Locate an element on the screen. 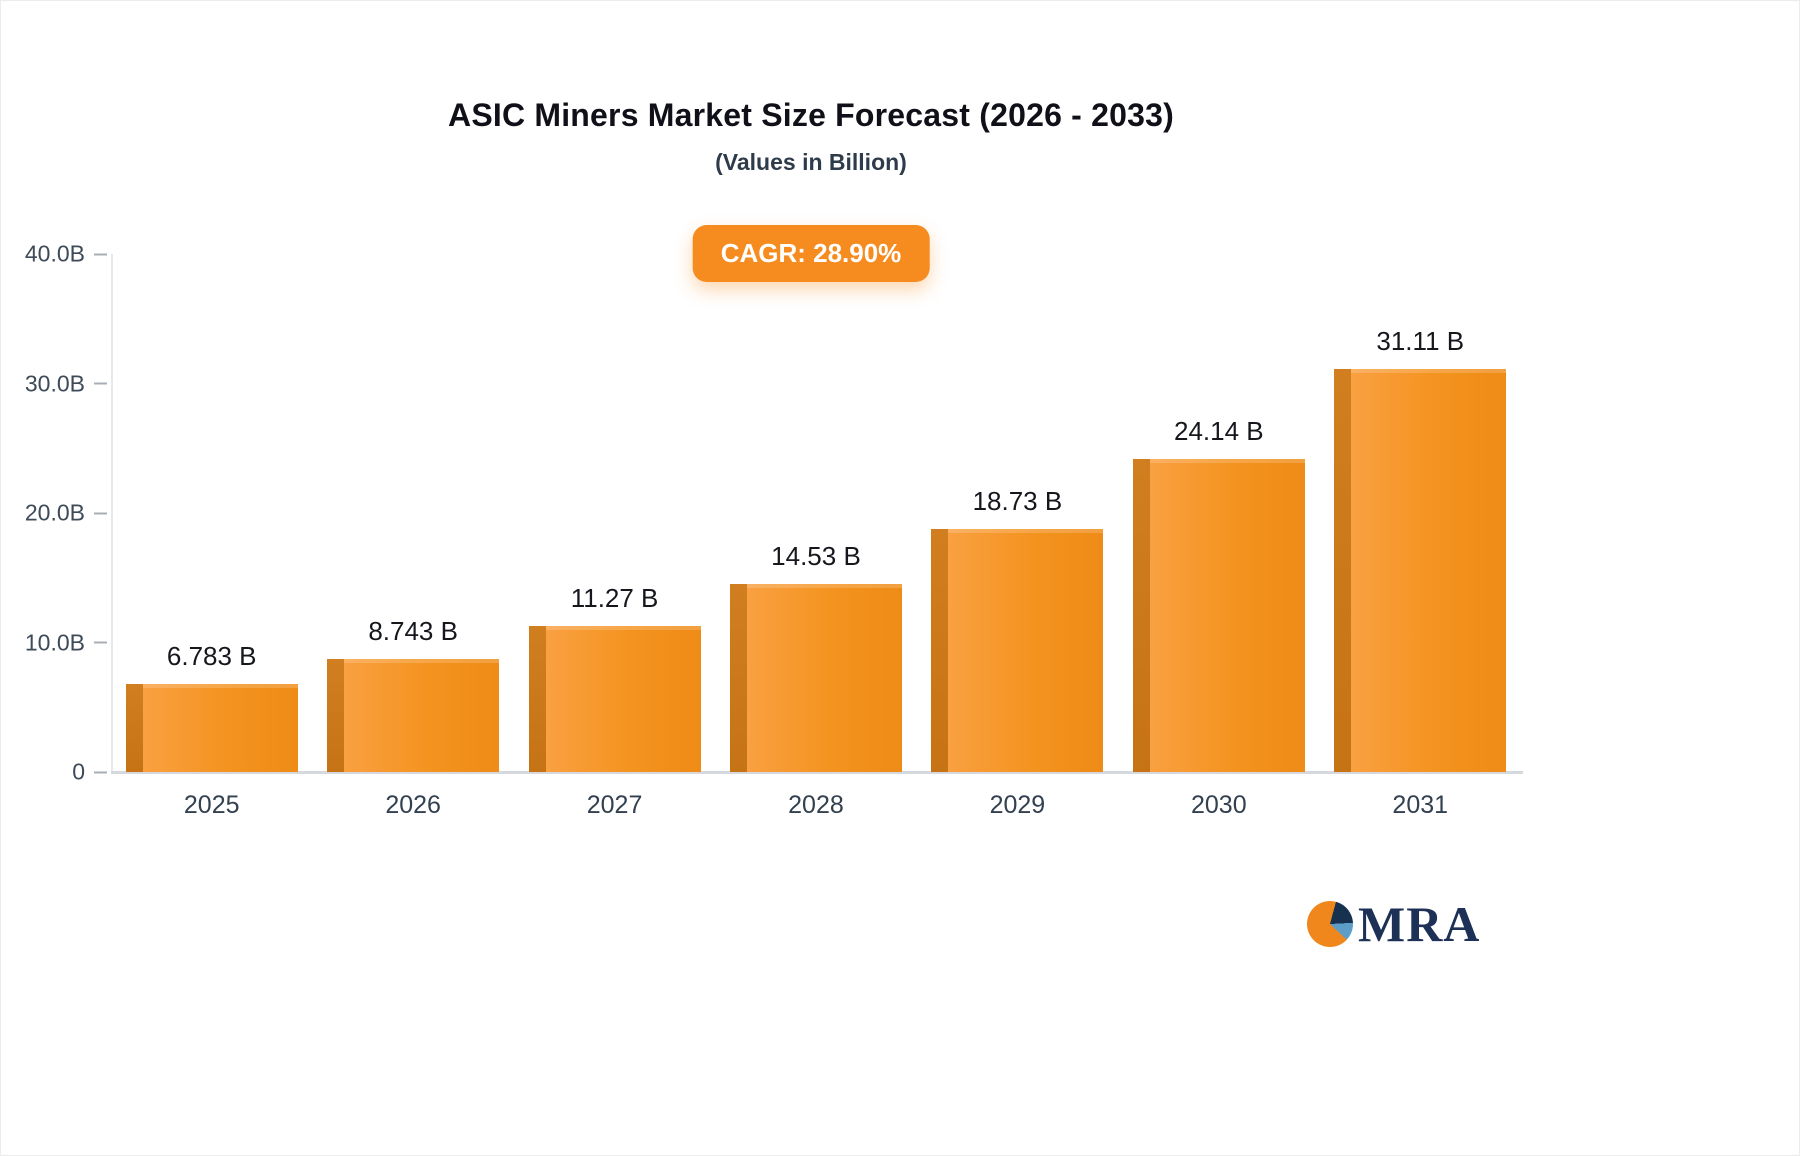  y-tick-label: 30.0B is located at coordinates (54, 383).